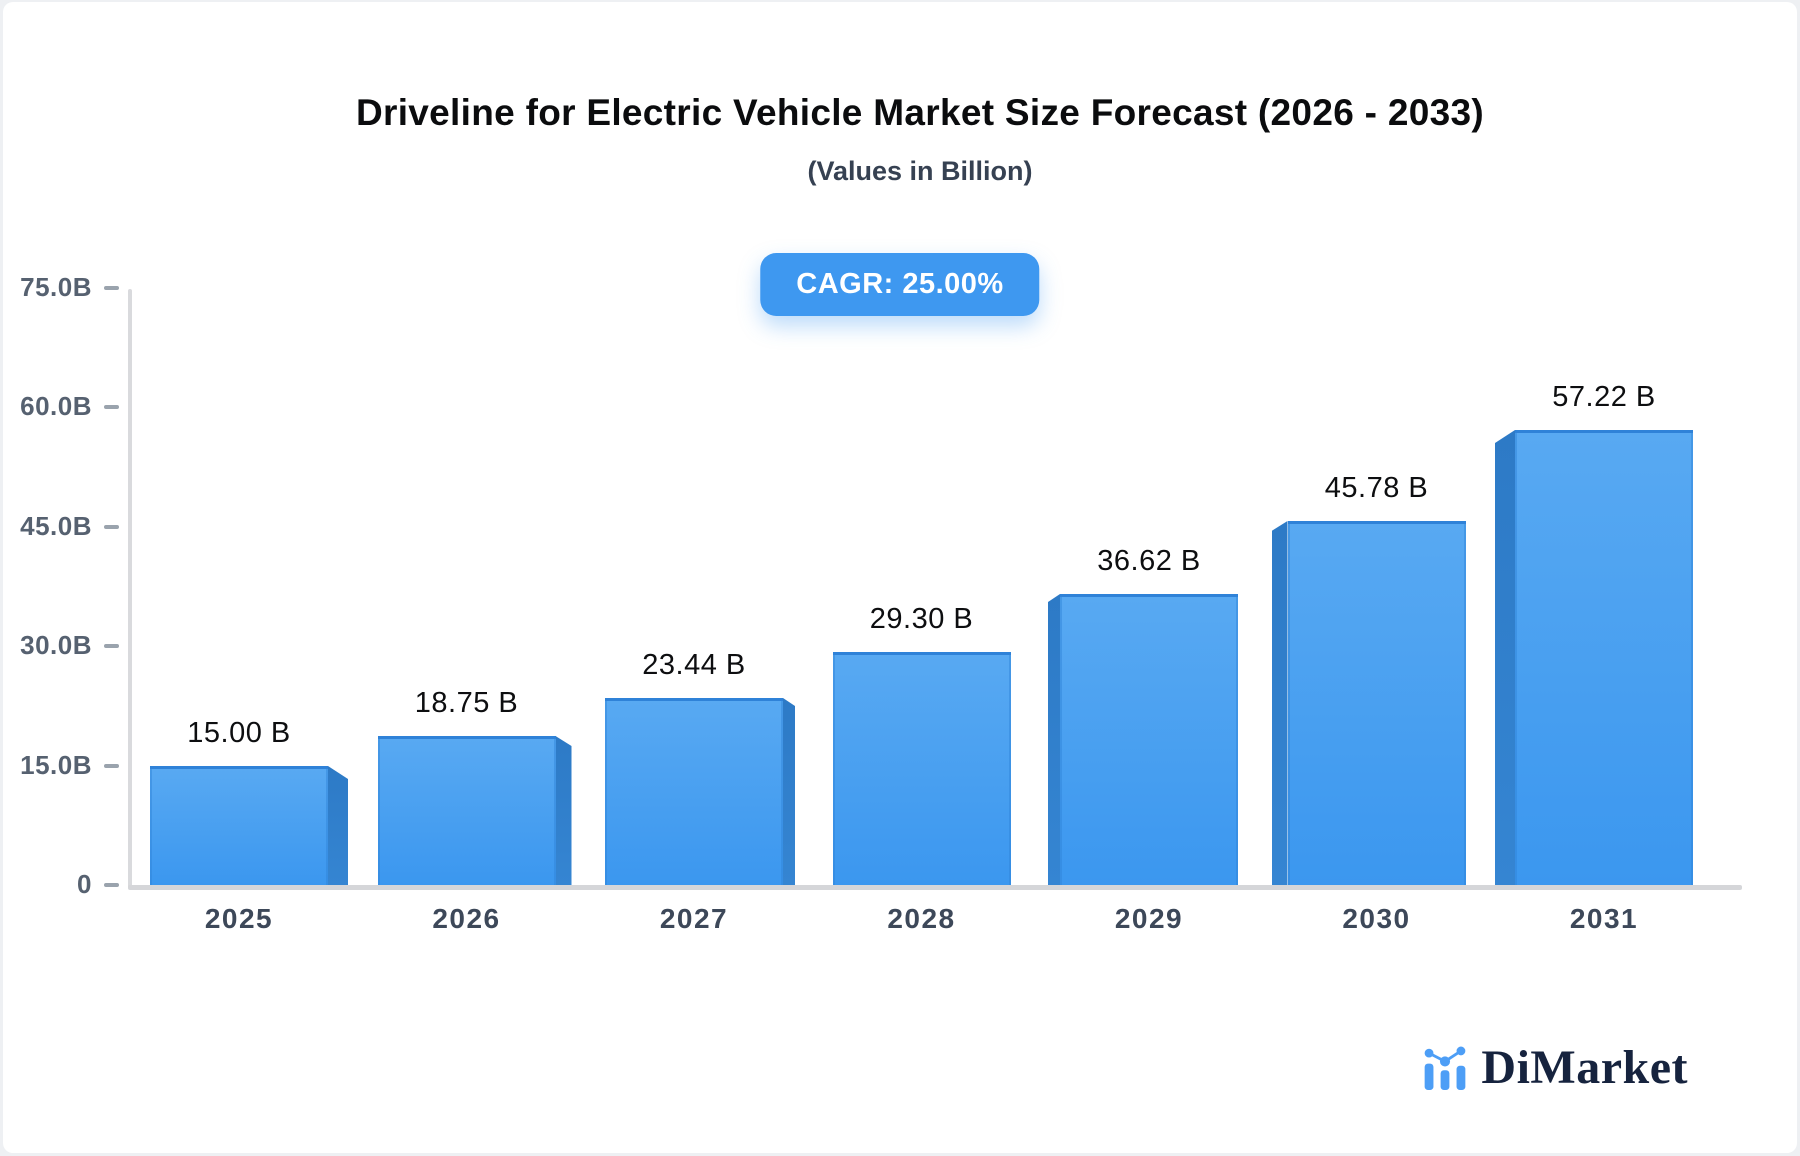  Describe the element at coordinates (56, 406) in the screenshot. I see `y-axis-tick-label: 60.0B` at that location.